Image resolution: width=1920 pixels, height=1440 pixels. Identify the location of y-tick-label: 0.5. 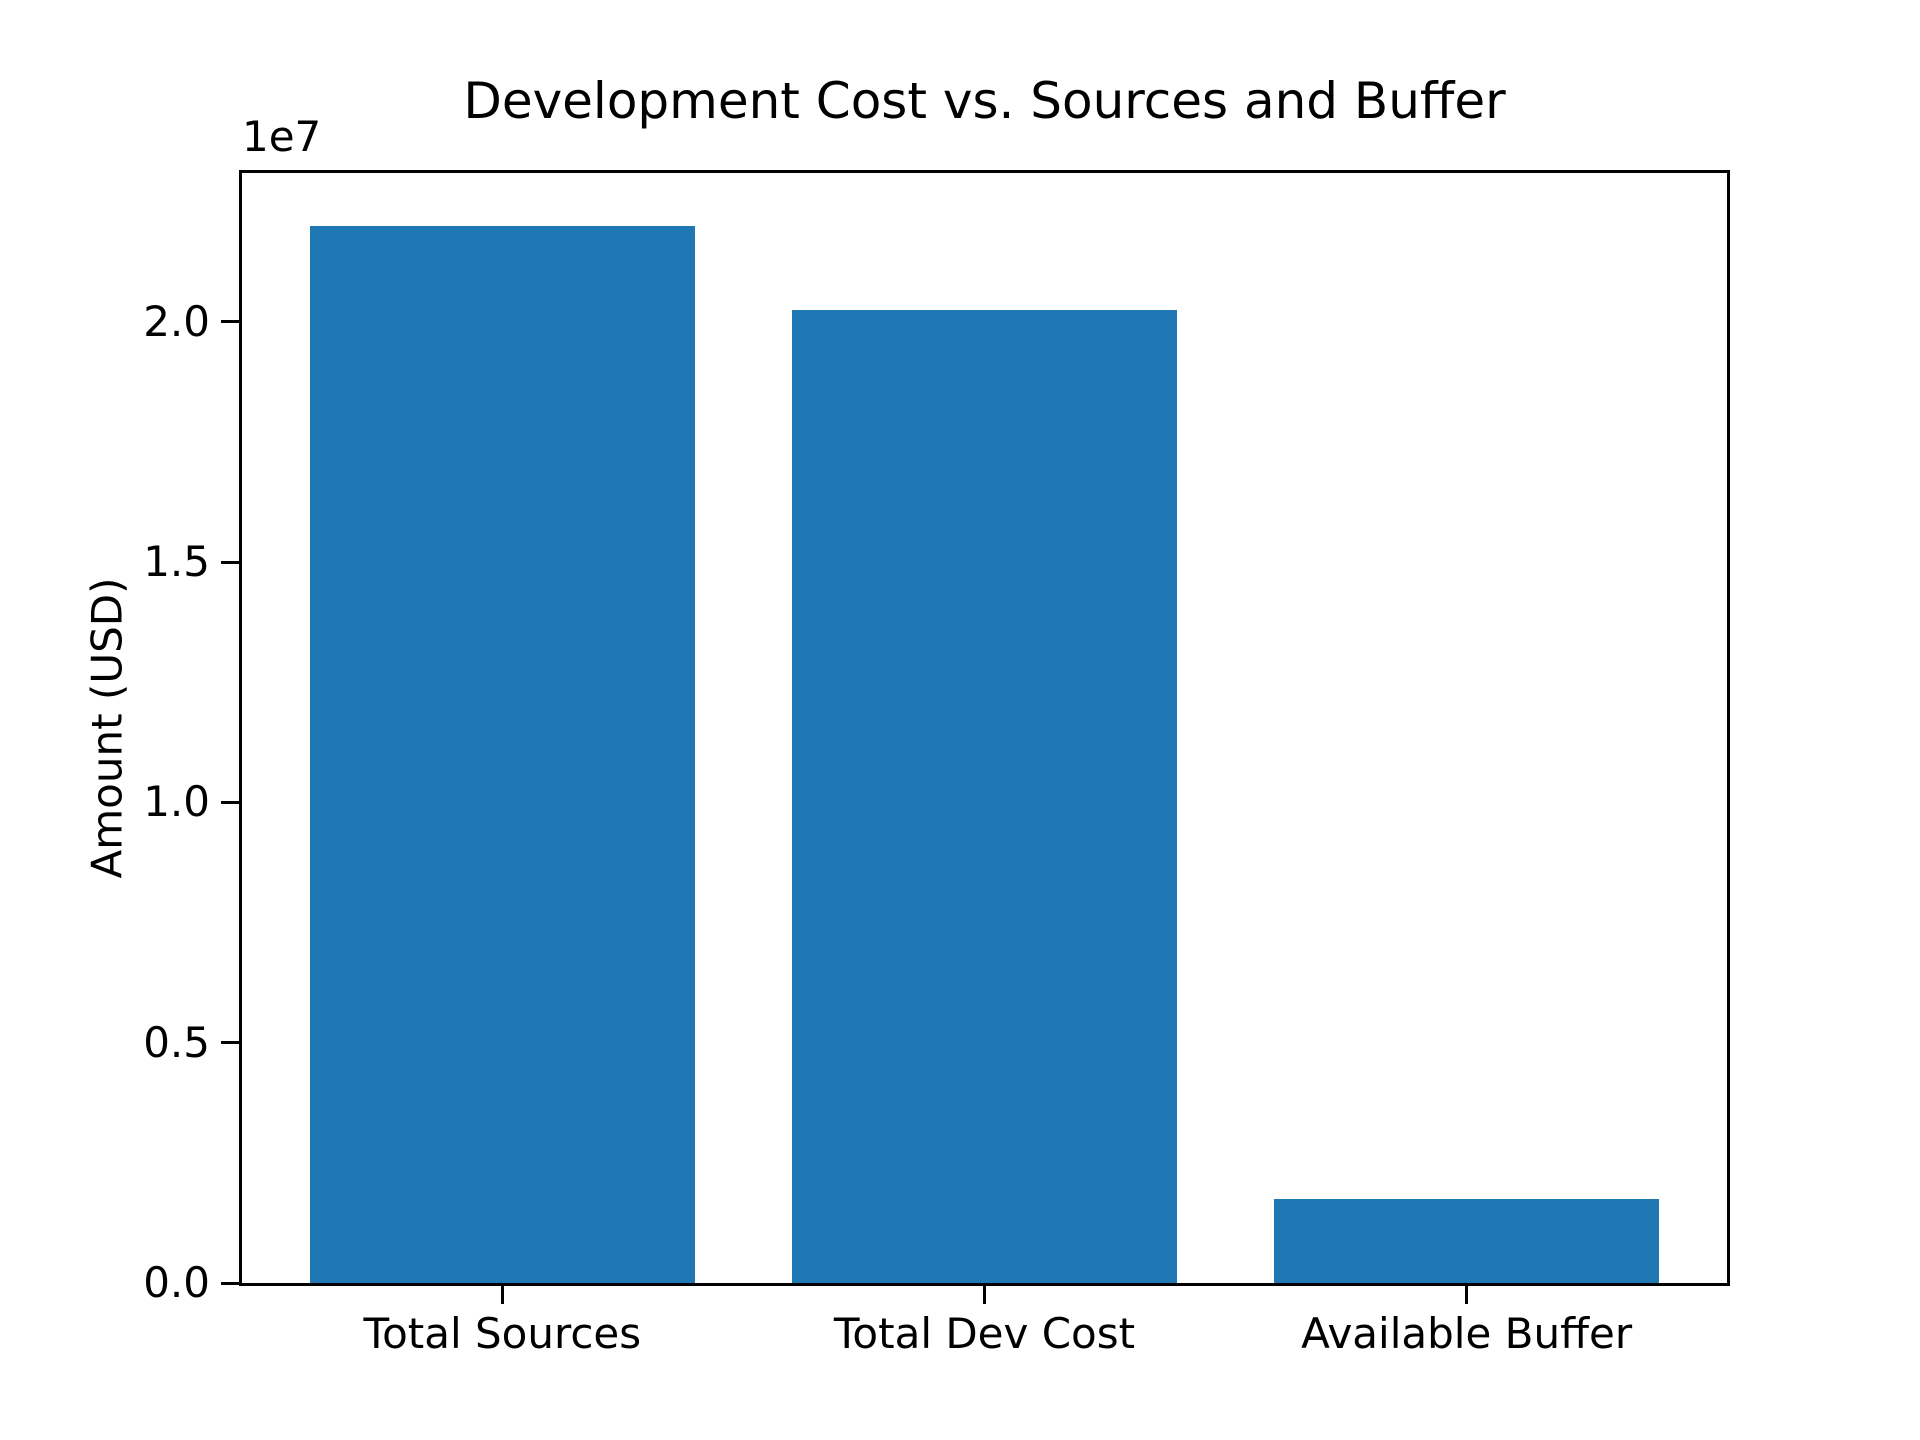
(176, 1042).